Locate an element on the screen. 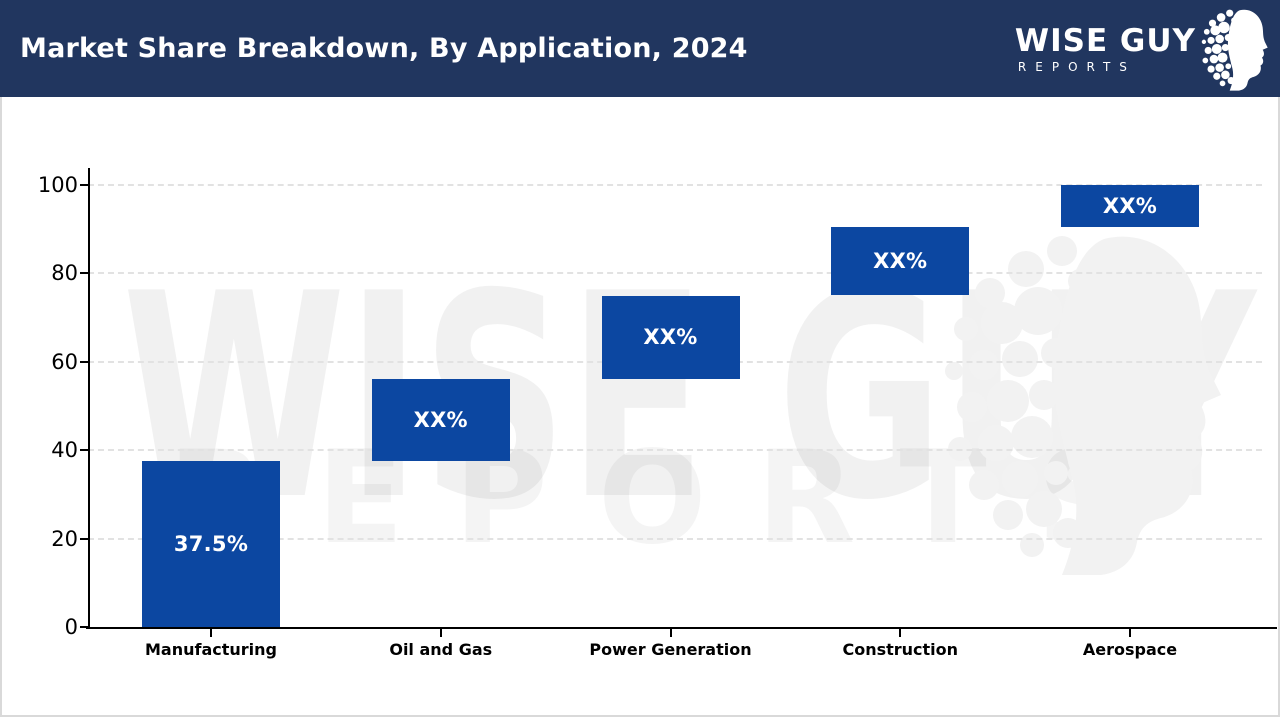 Image resolution: width=1280 pixels, height=720 pixels. bar: 37.5% is located at coordinates (211, 544).